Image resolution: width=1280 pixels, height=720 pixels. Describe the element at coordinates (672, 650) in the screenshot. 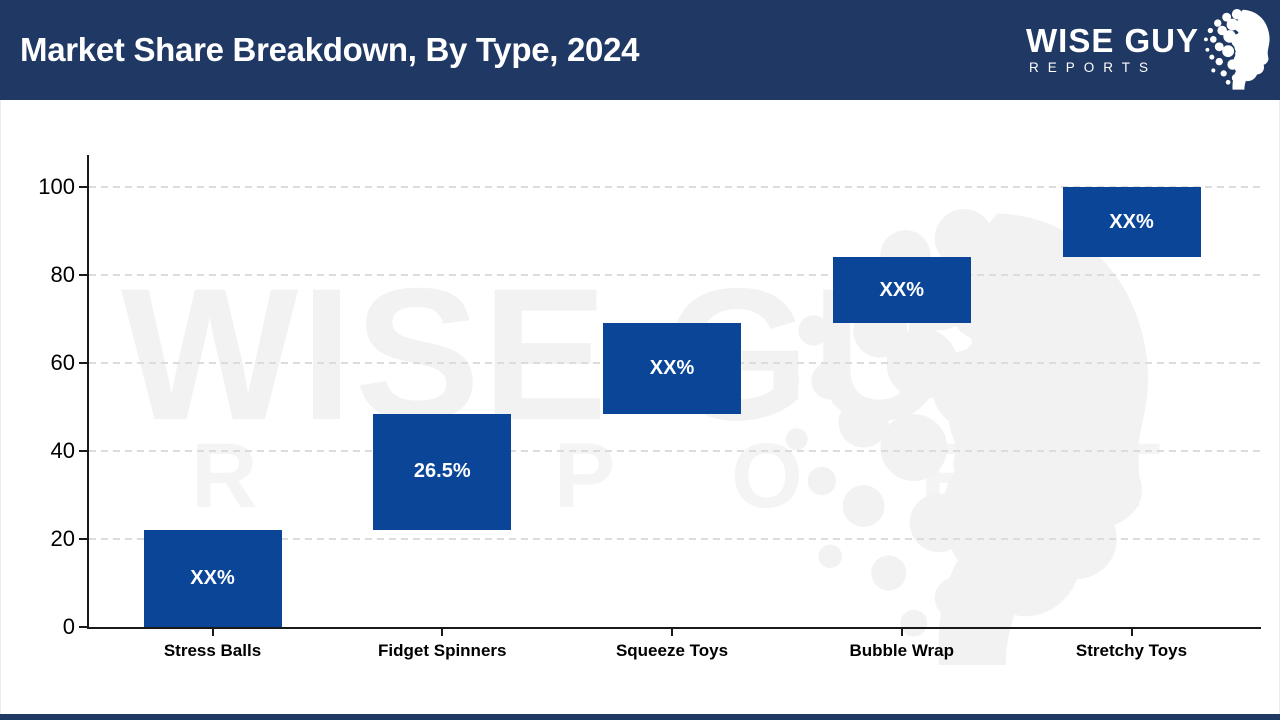

I see `x-category-label: Squeeze Toys` at that location.